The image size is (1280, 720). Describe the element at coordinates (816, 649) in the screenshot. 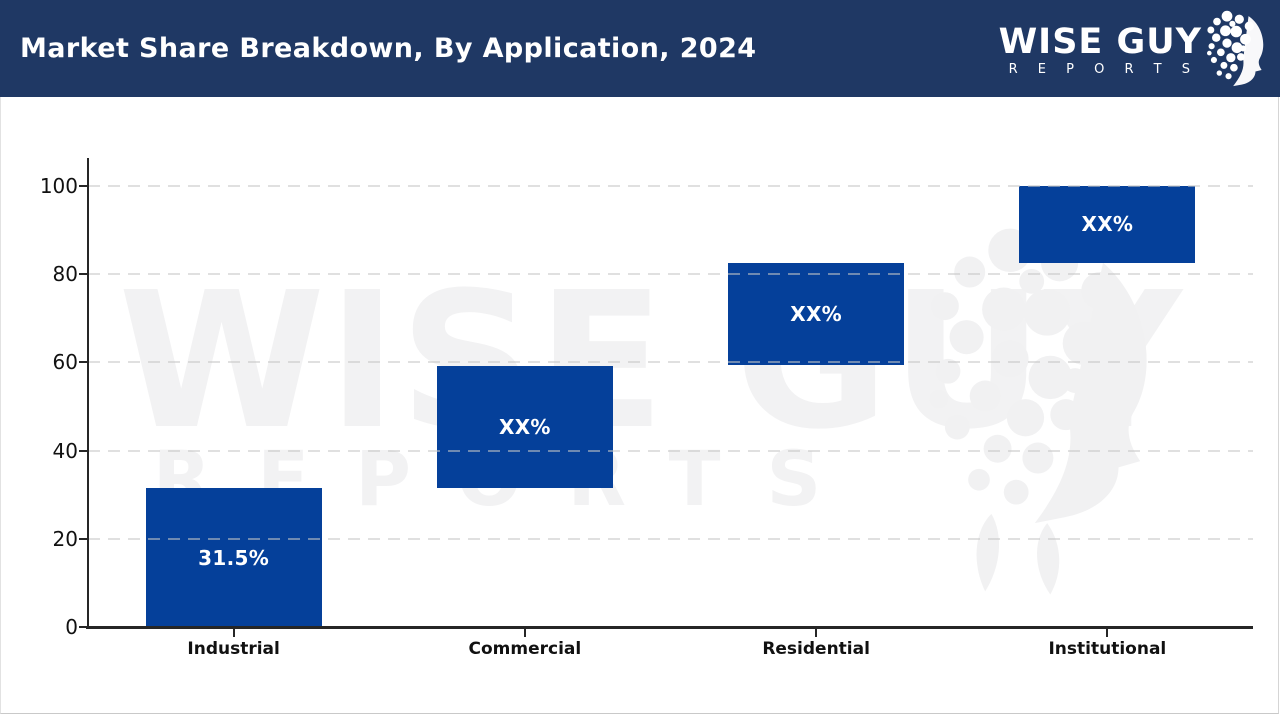

I see `x-axis-label-residential: Residential` at that location.